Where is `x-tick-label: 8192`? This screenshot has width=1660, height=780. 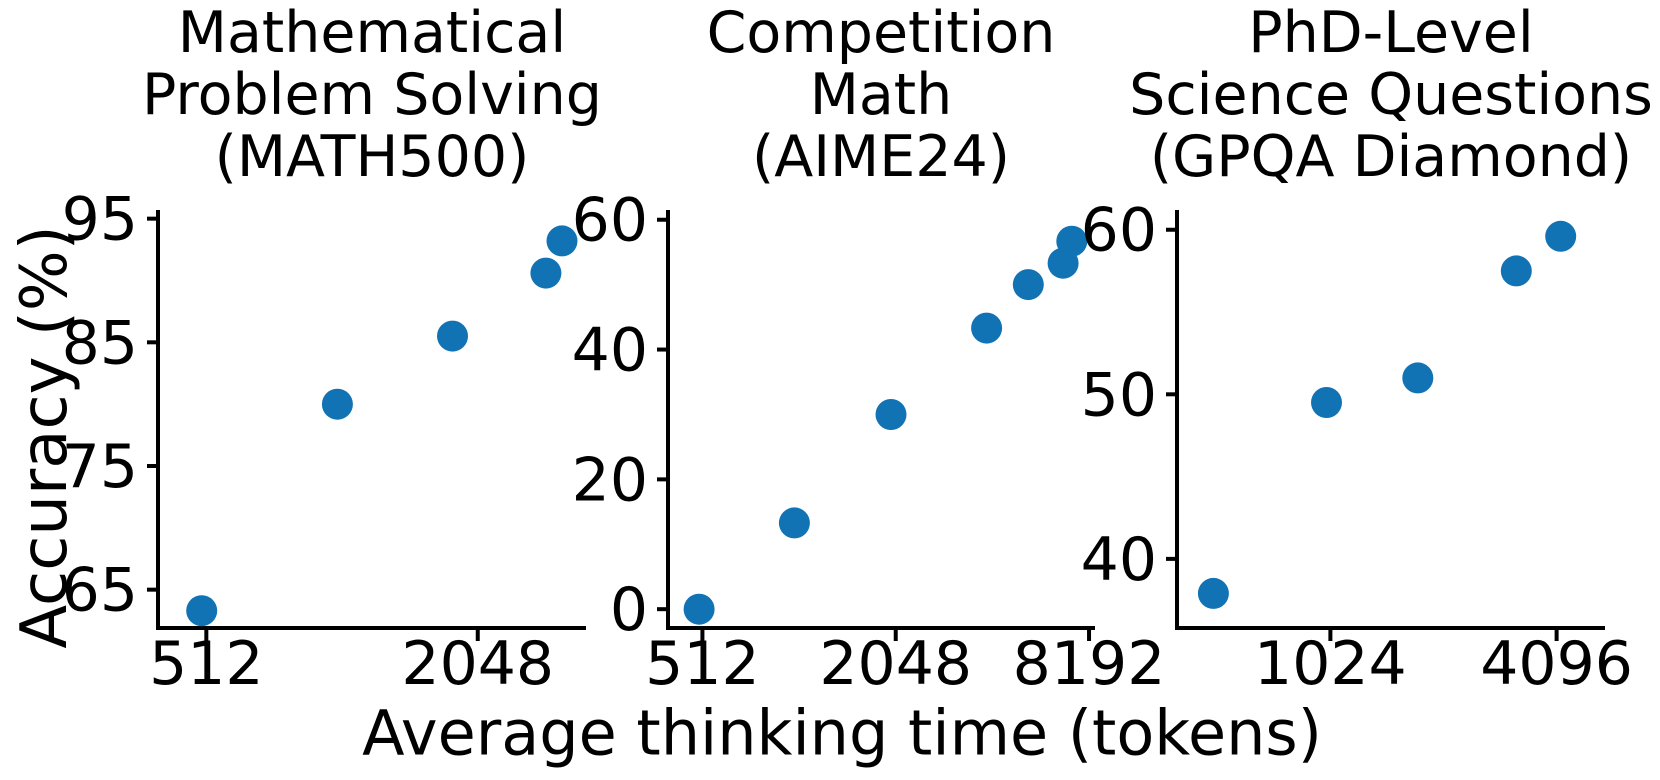
x-tick-label: 8192 is located at coordinates (1089, 664).